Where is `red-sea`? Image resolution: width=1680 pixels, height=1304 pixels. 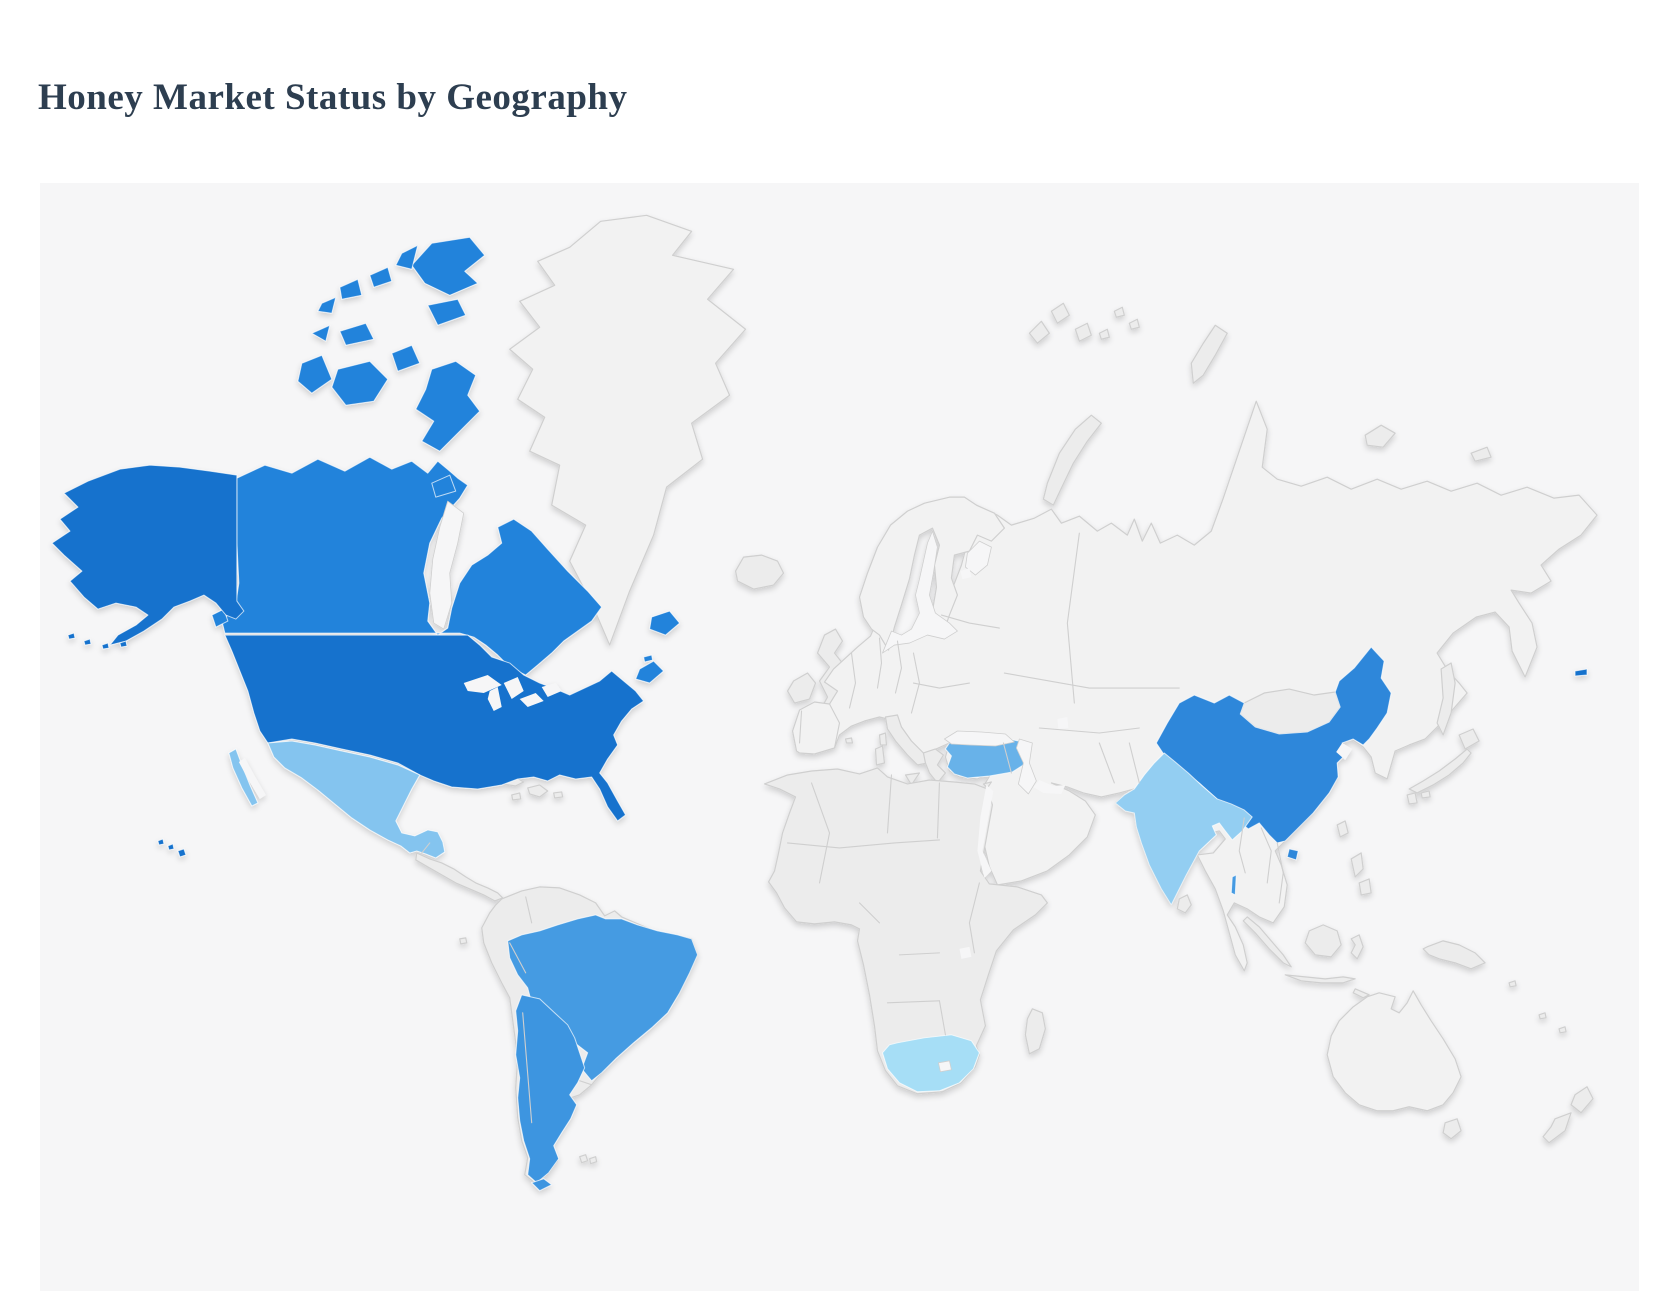 red-sea is located at coordinates (985, 831).